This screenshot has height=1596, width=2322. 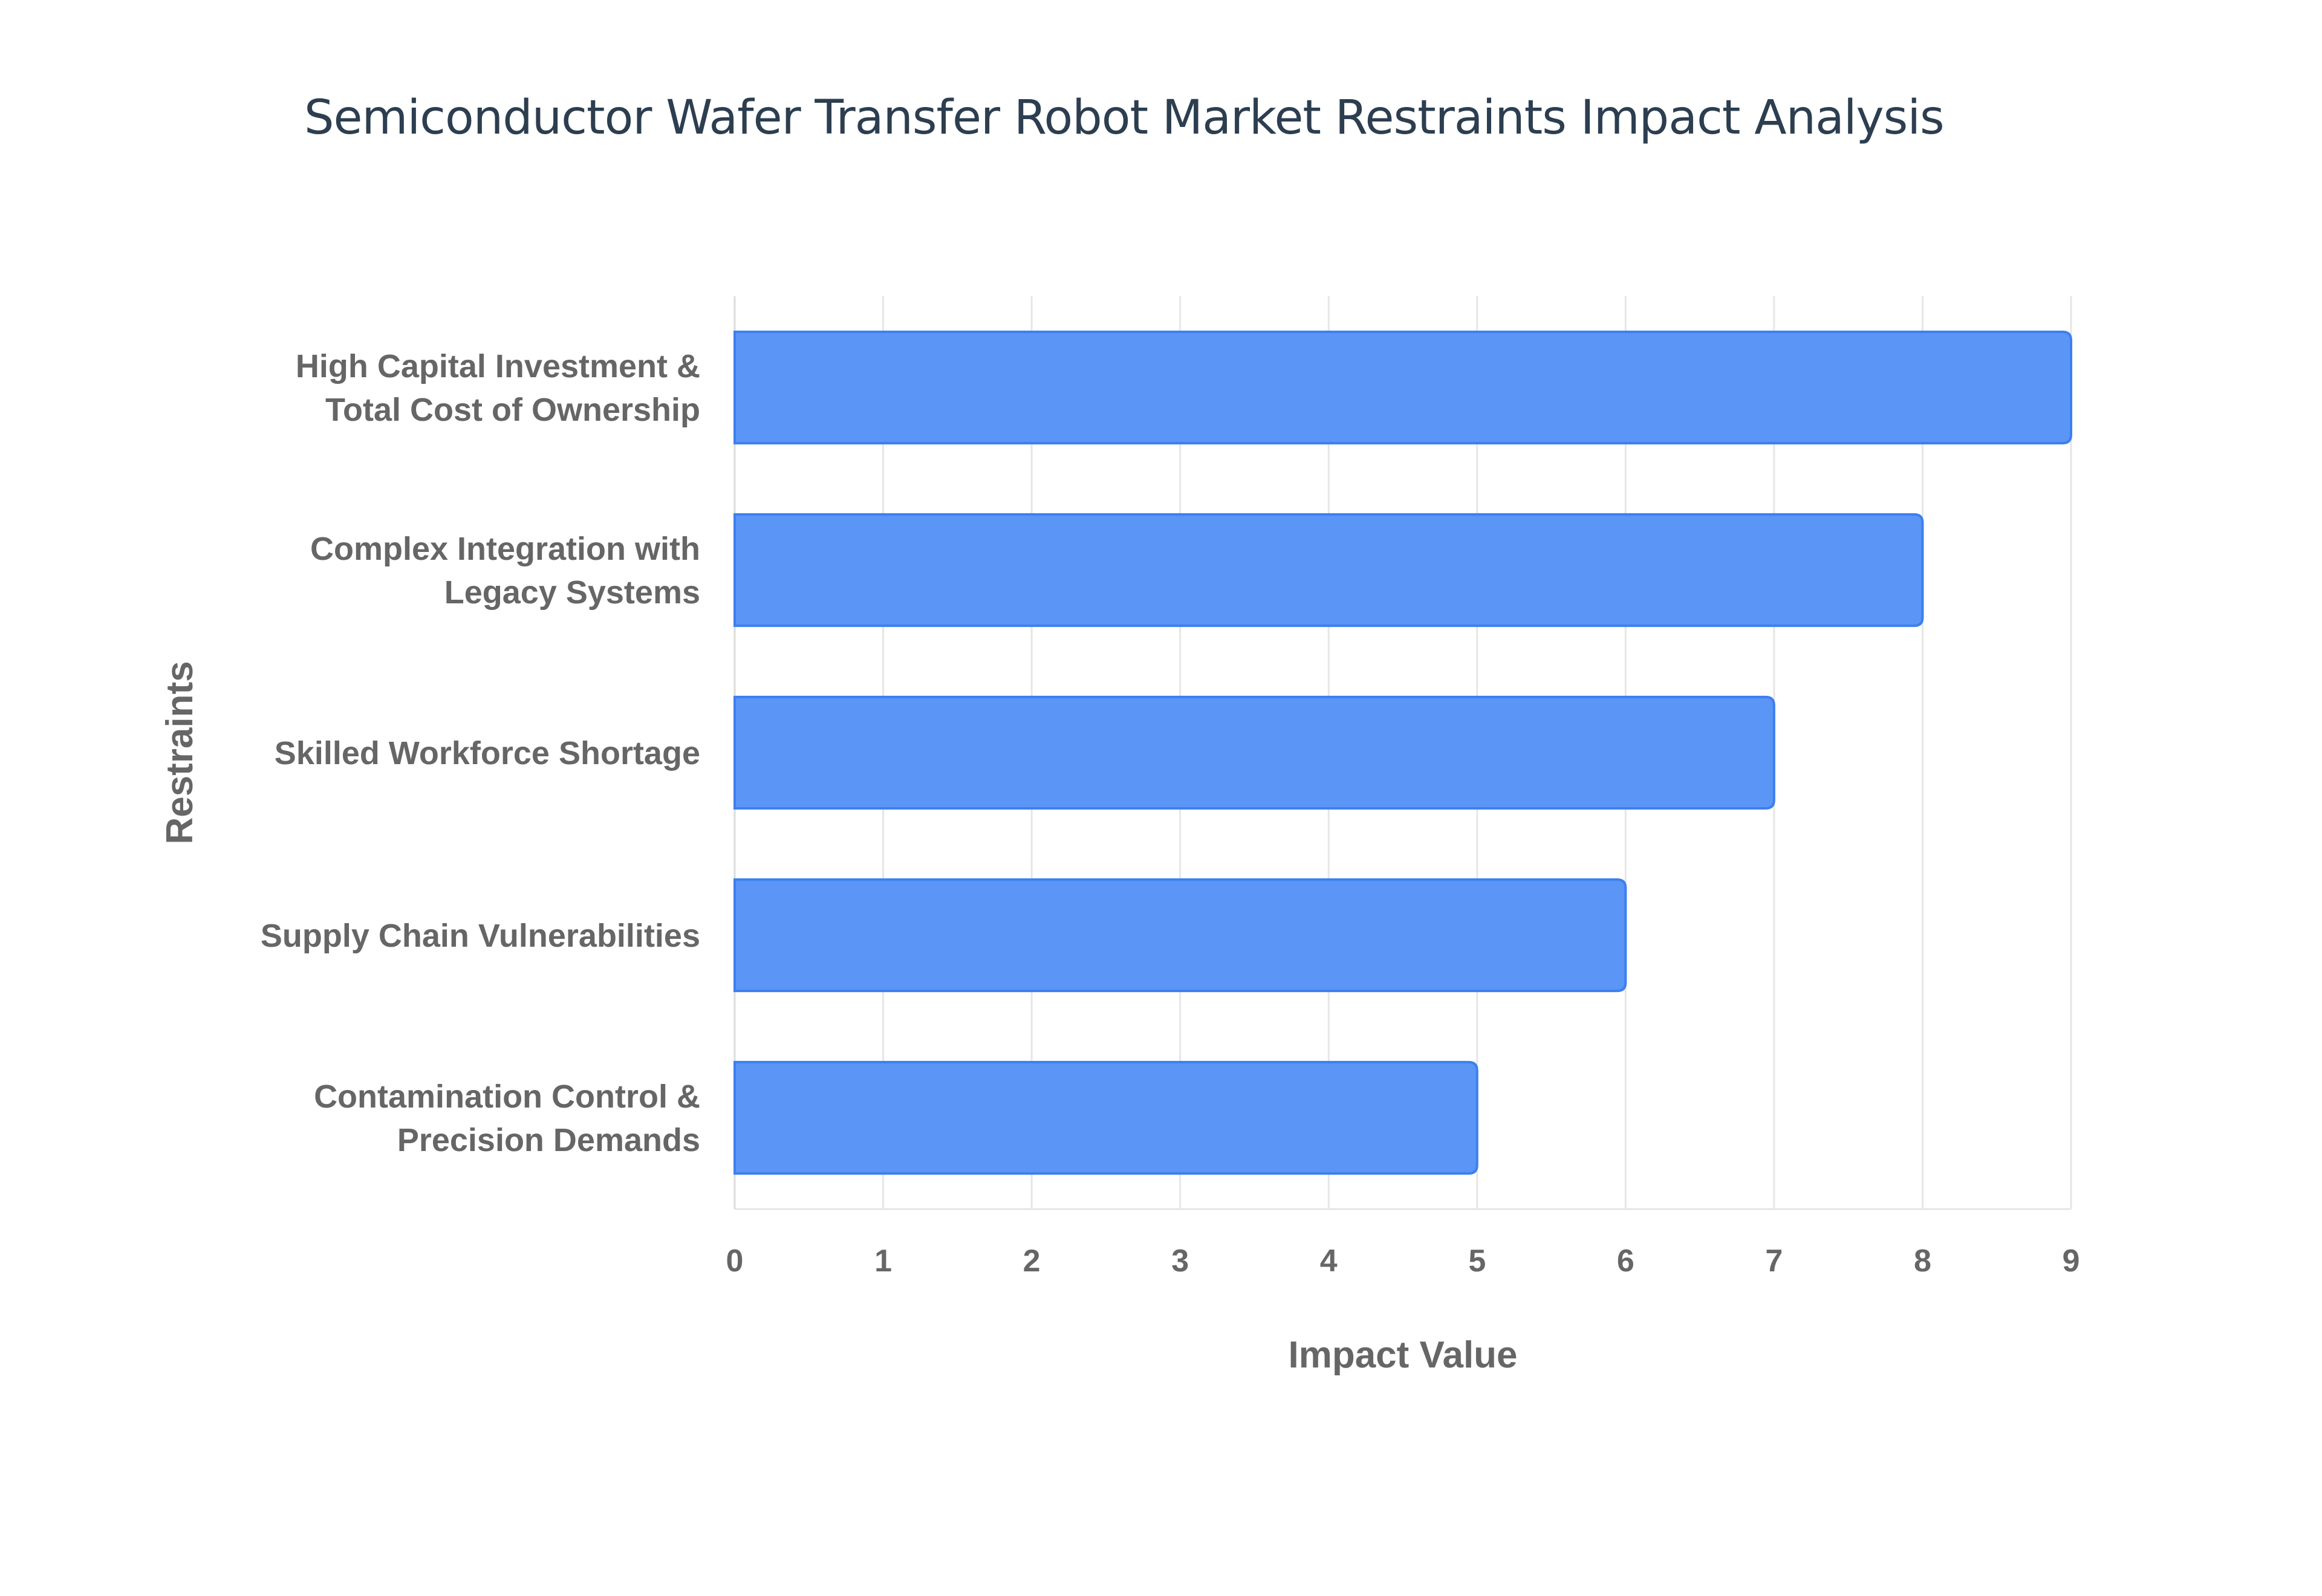 I want to click on y-category-label-line: Skilled Workforce Shortage, so click(x=487, y=753).